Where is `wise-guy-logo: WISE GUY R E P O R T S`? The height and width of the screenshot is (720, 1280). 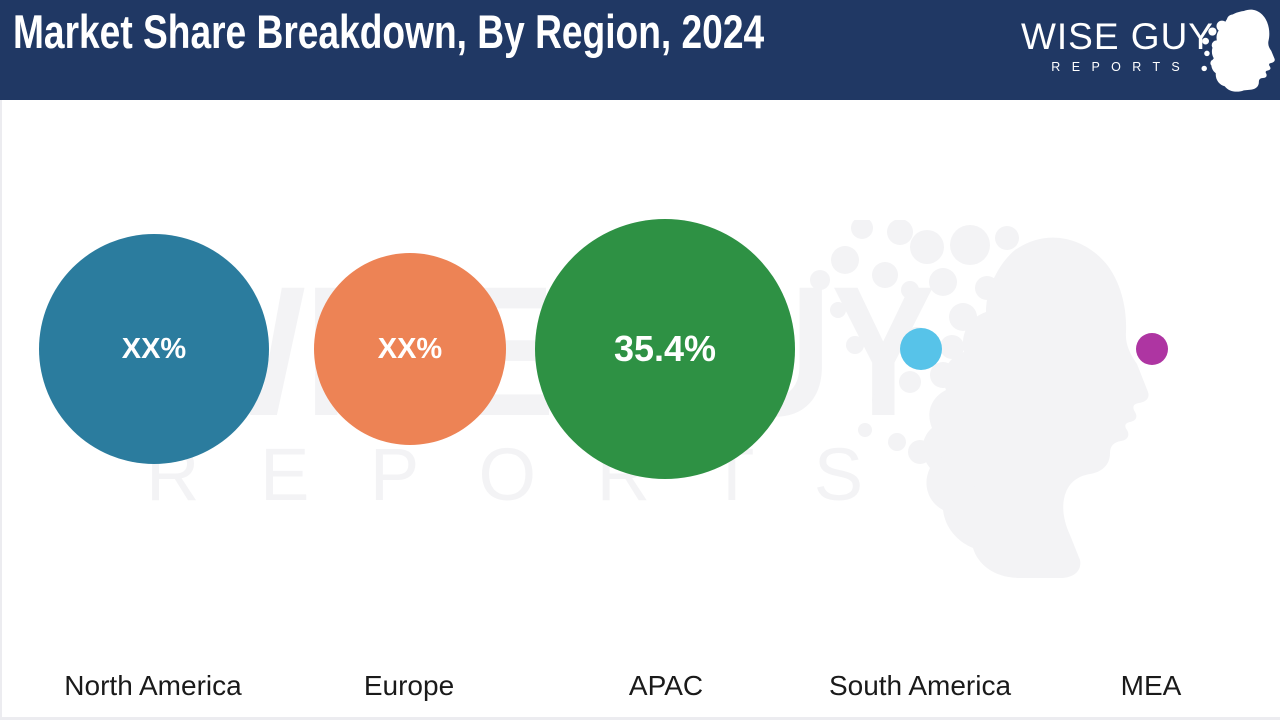 wise-guy-logo: WISE GUY R E P O R T S is located at coordinates (1150, 50).